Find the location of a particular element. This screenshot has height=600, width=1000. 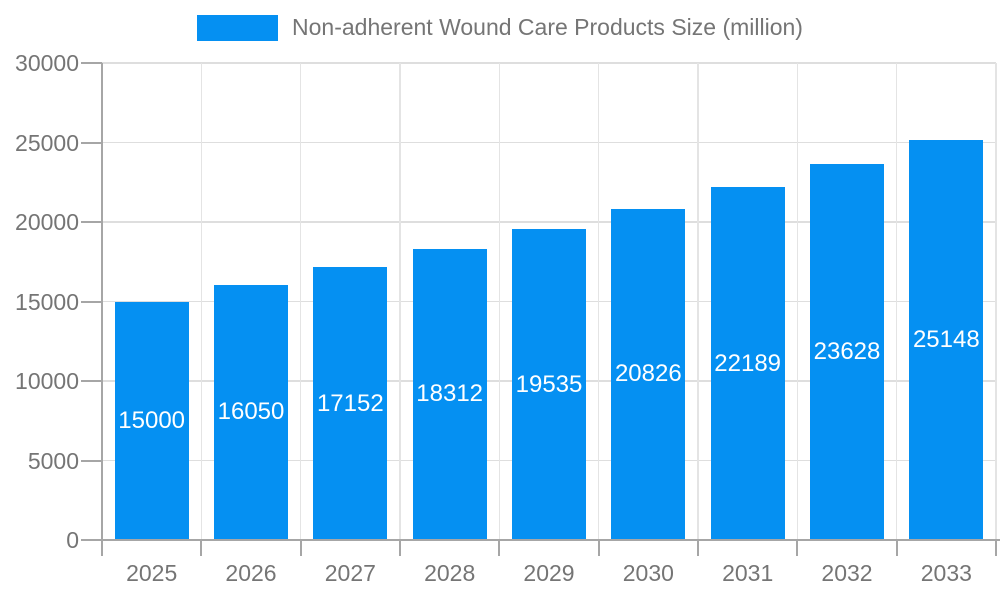

bar-2027: 17152 is located at coordinates (350, 403).